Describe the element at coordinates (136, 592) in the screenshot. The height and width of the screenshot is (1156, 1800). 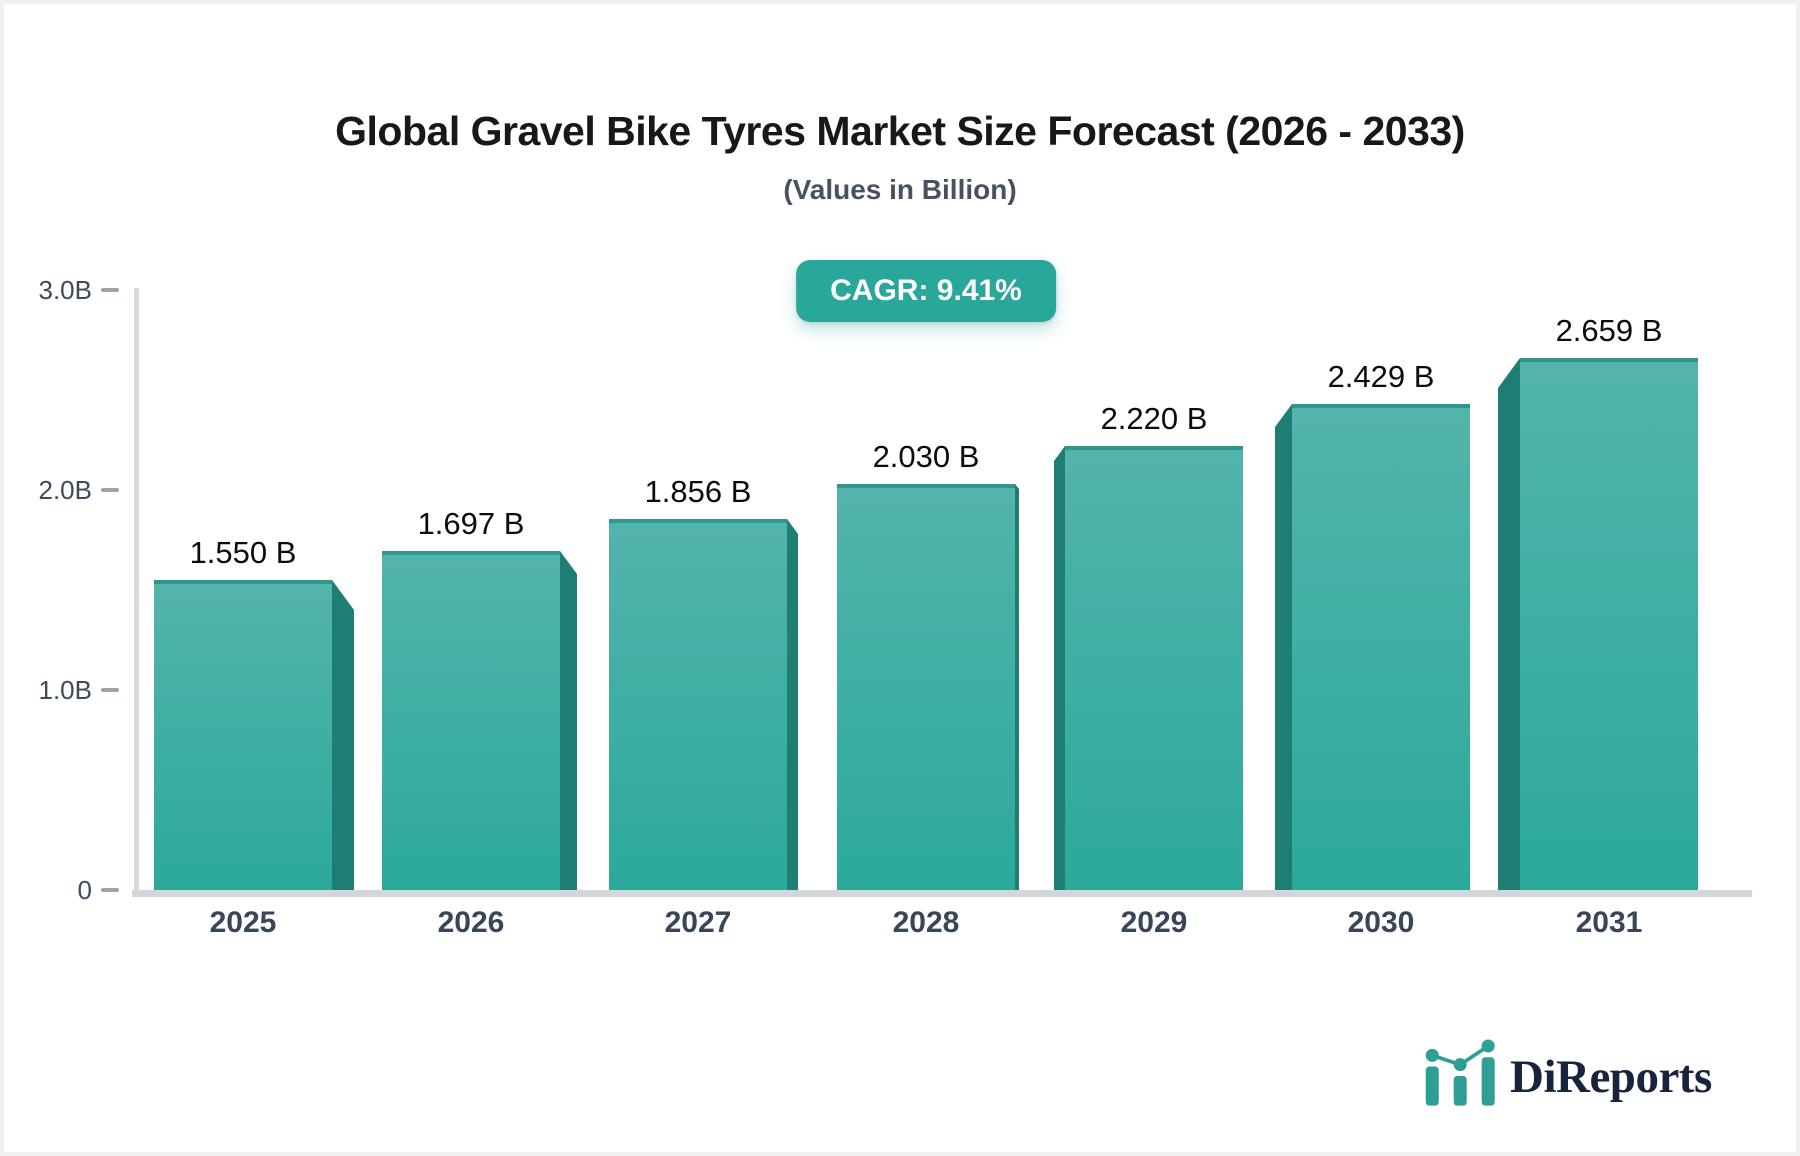
I see `y-axis-line` at that location.